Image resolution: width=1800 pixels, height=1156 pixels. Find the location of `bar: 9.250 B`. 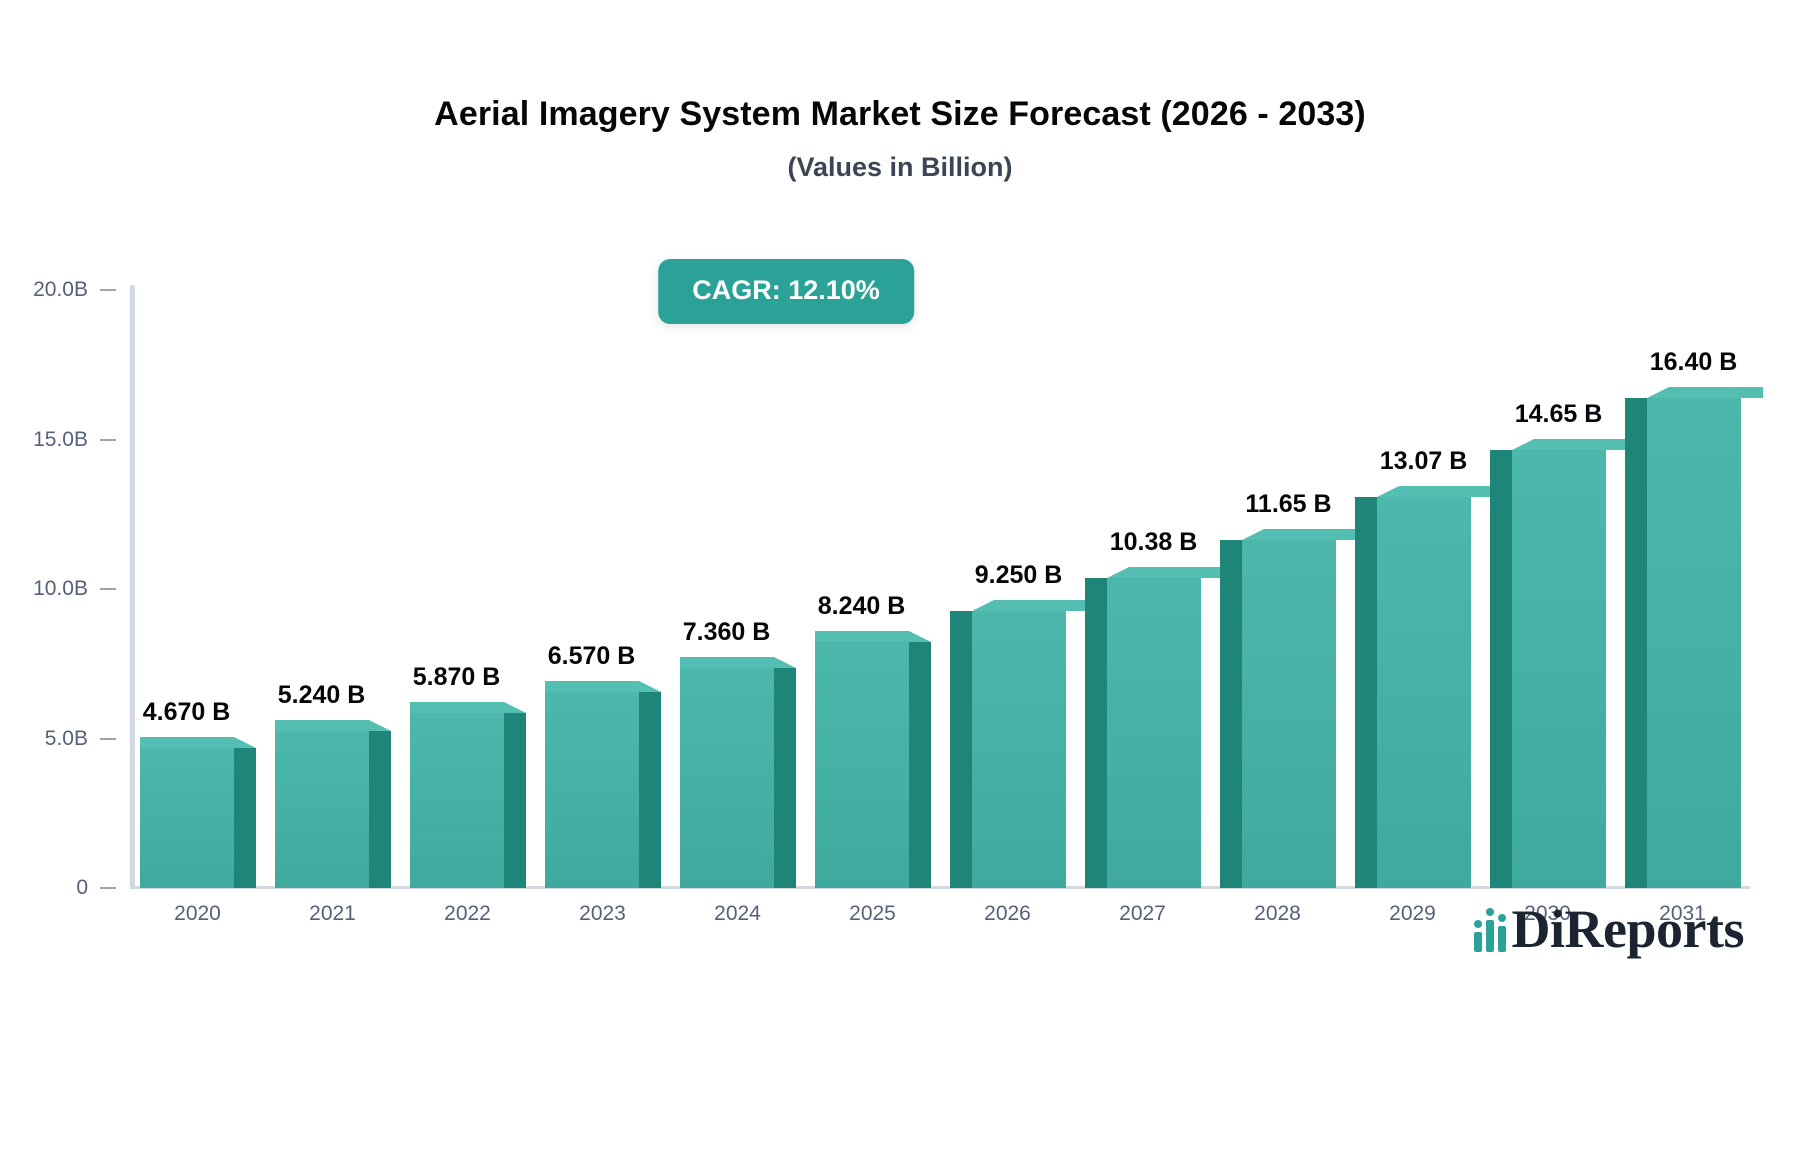

bar: 9.250 B is located at coordinates (1018, 724).